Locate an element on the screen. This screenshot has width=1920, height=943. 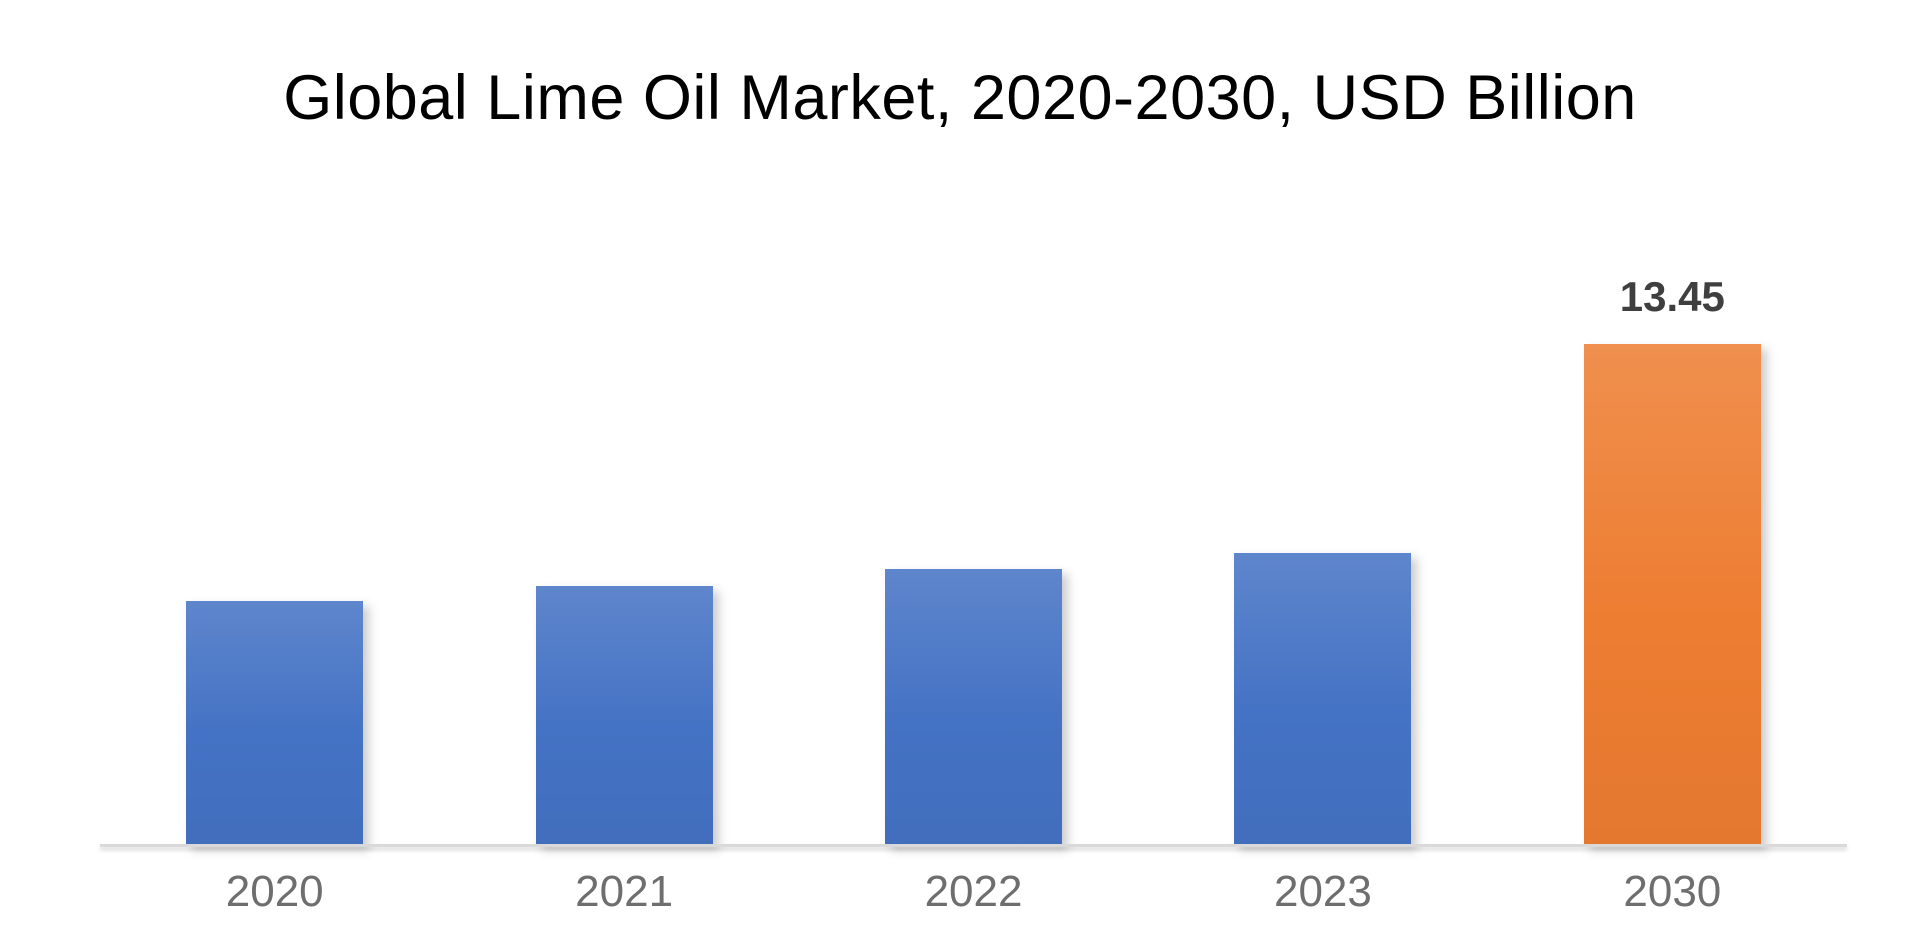
bar-slot-2021 is located at coordinates (623, 542).